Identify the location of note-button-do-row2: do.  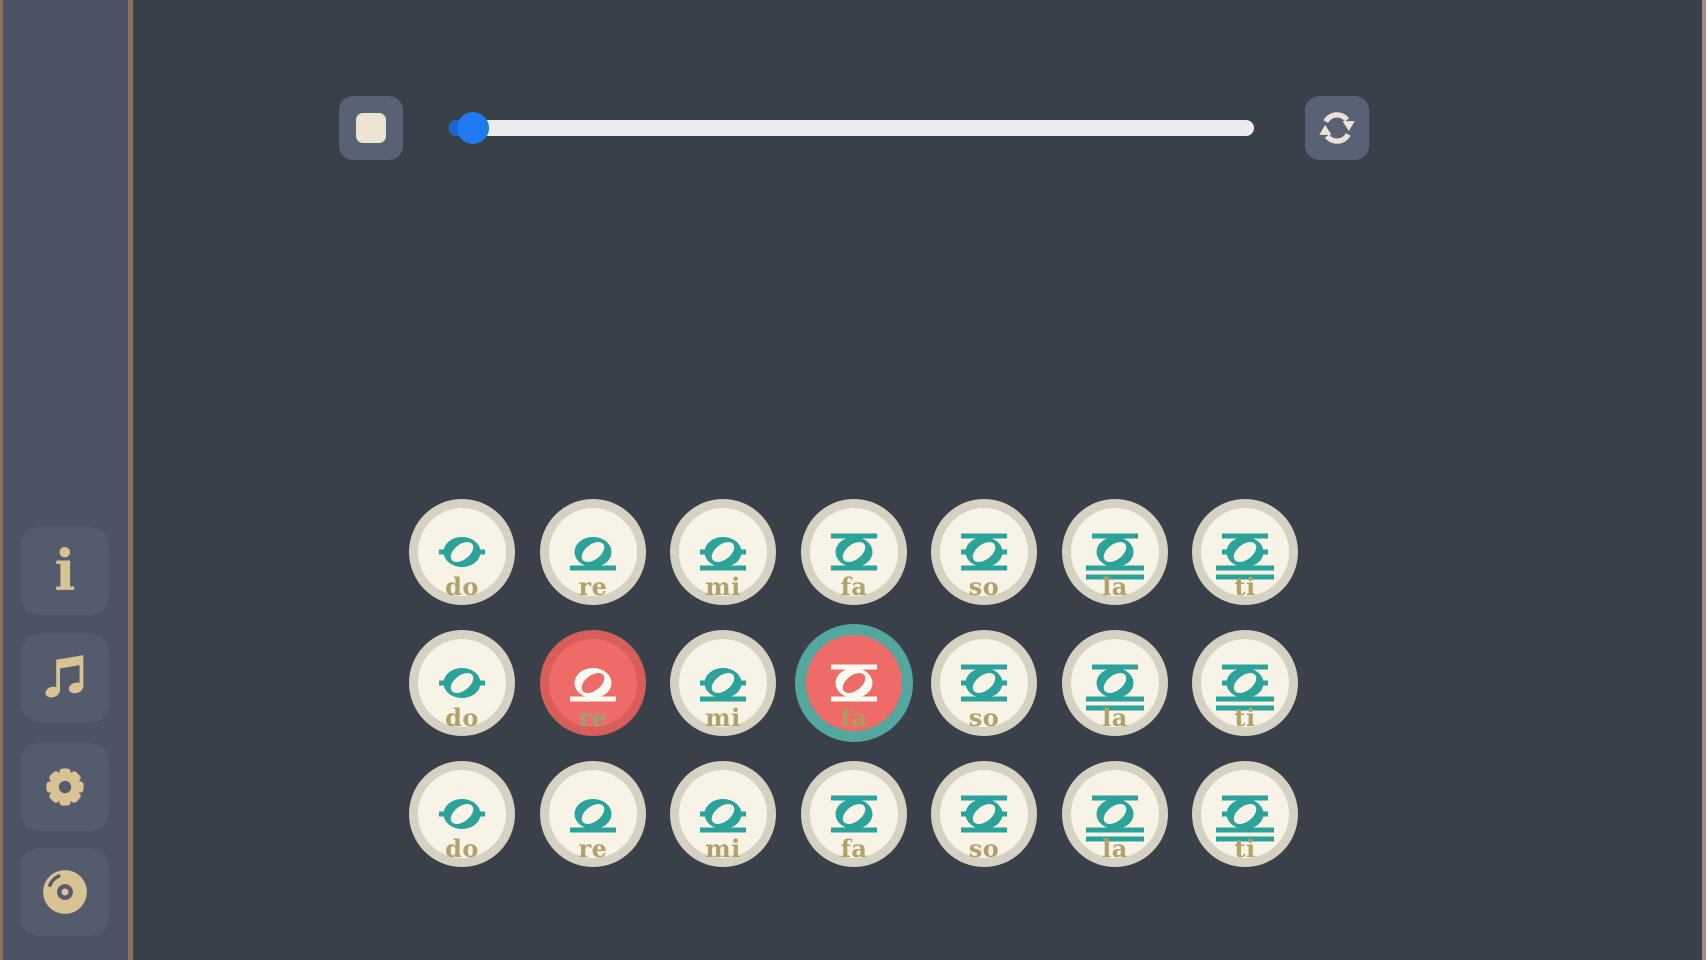
(462, 683).